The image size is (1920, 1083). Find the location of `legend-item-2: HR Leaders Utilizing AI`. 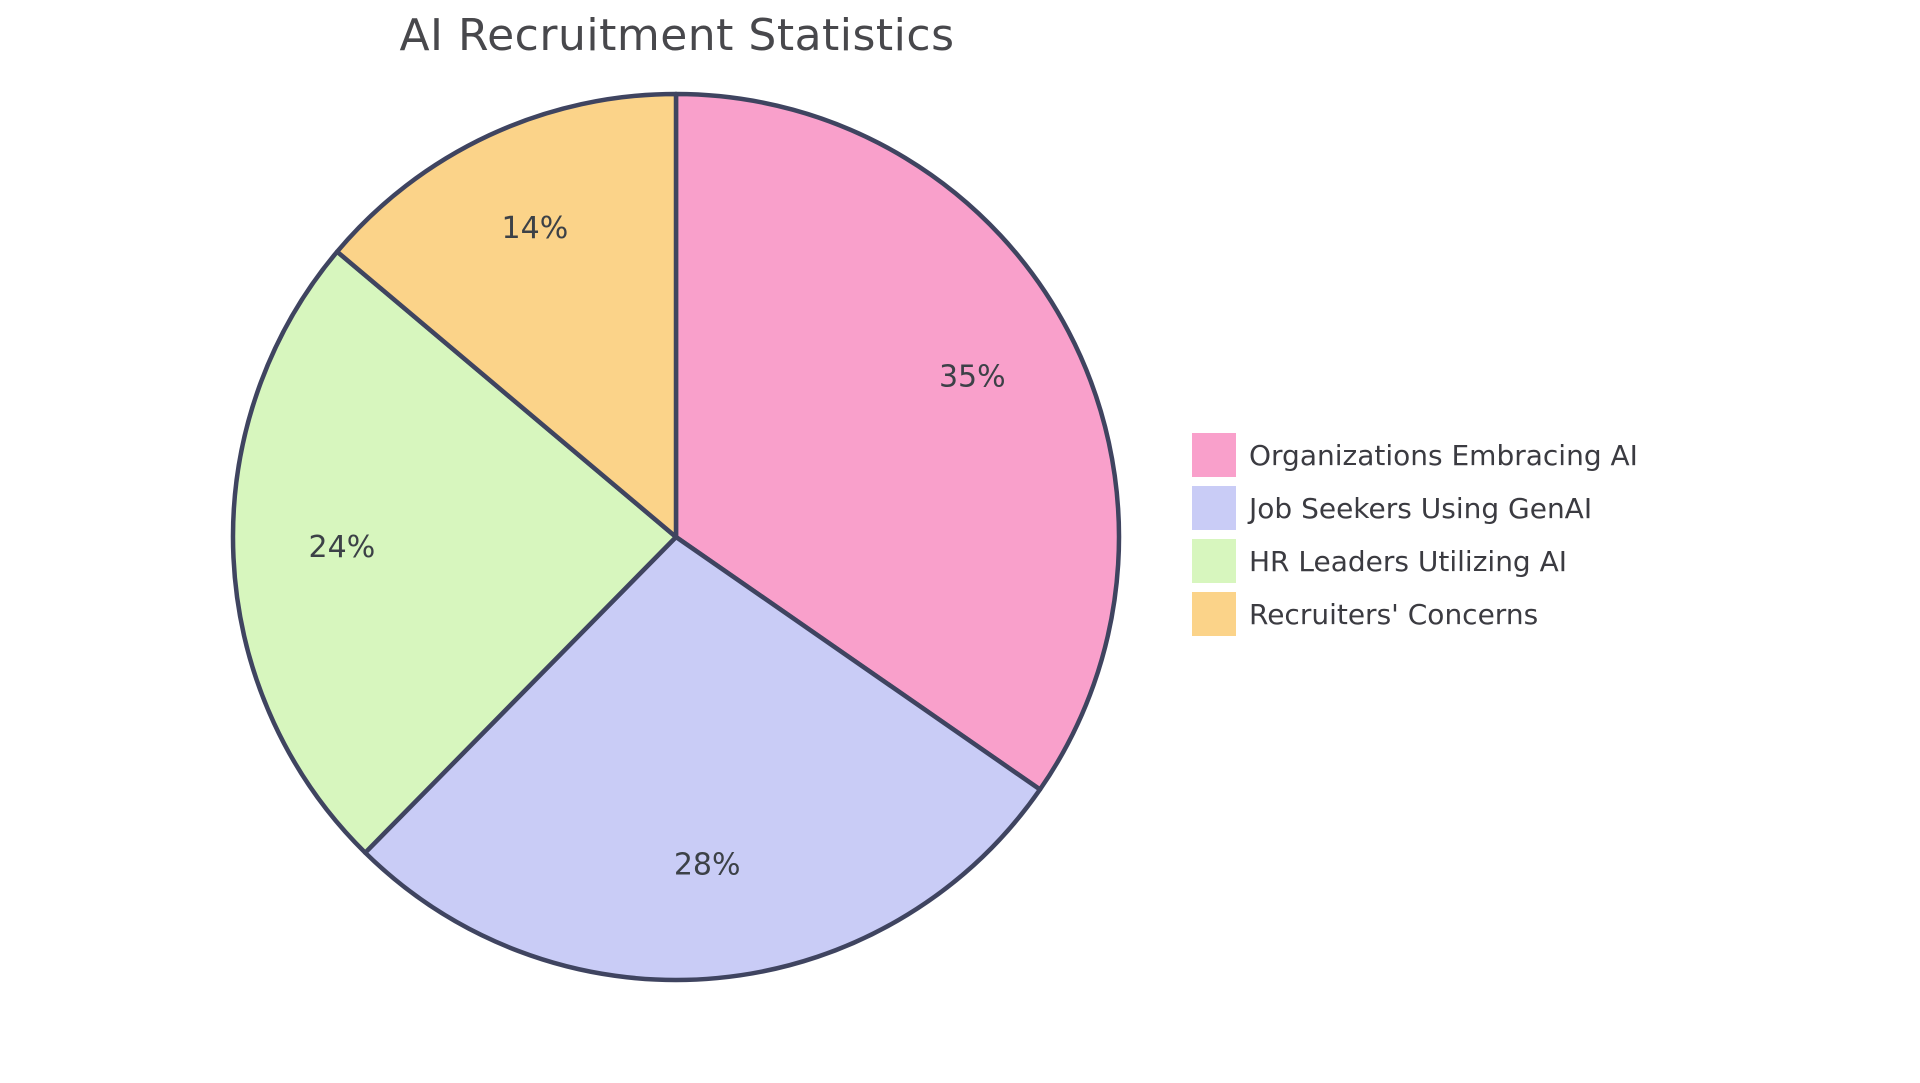

legend-item-2: HR Leaders Utilizing AI is located at coordinates (1415, 561).